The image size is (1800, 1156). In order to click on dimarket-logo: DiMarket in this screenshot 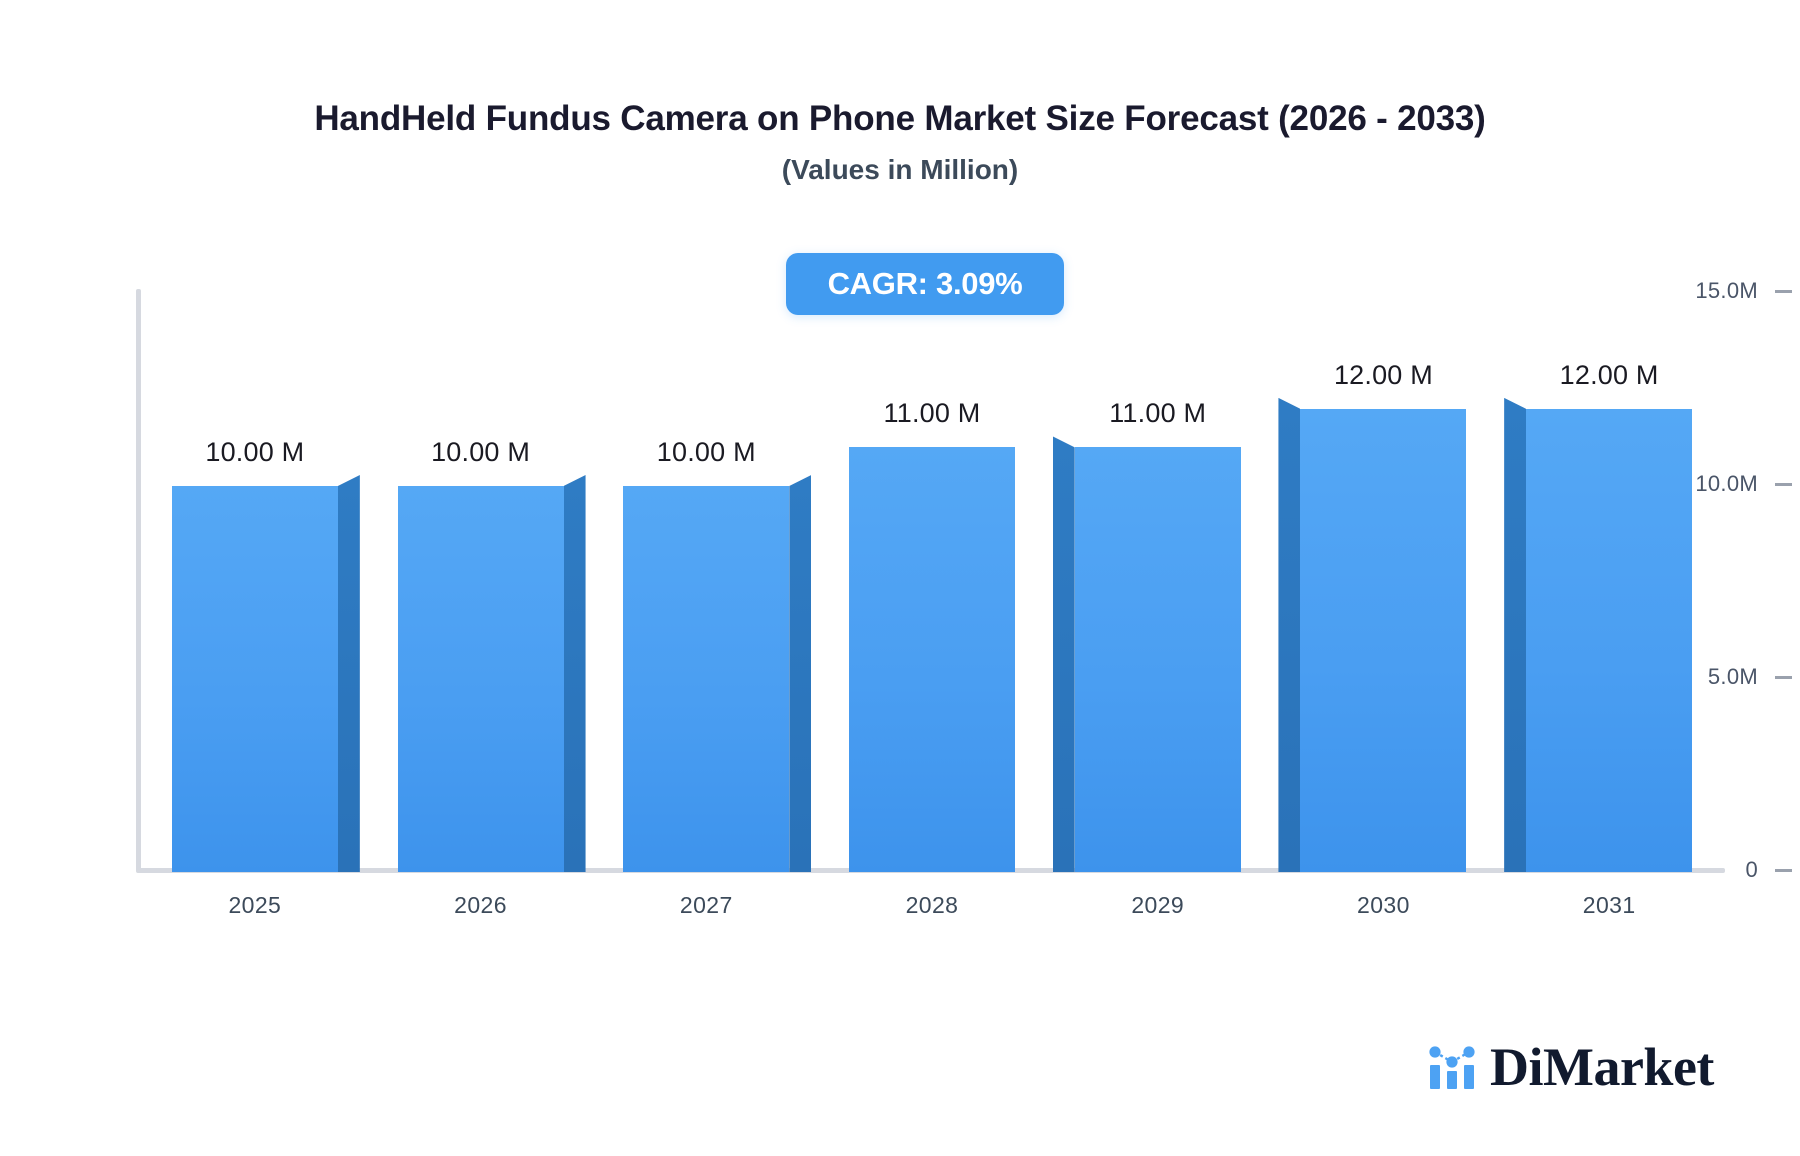, I will do `click(1570, 1067)`.